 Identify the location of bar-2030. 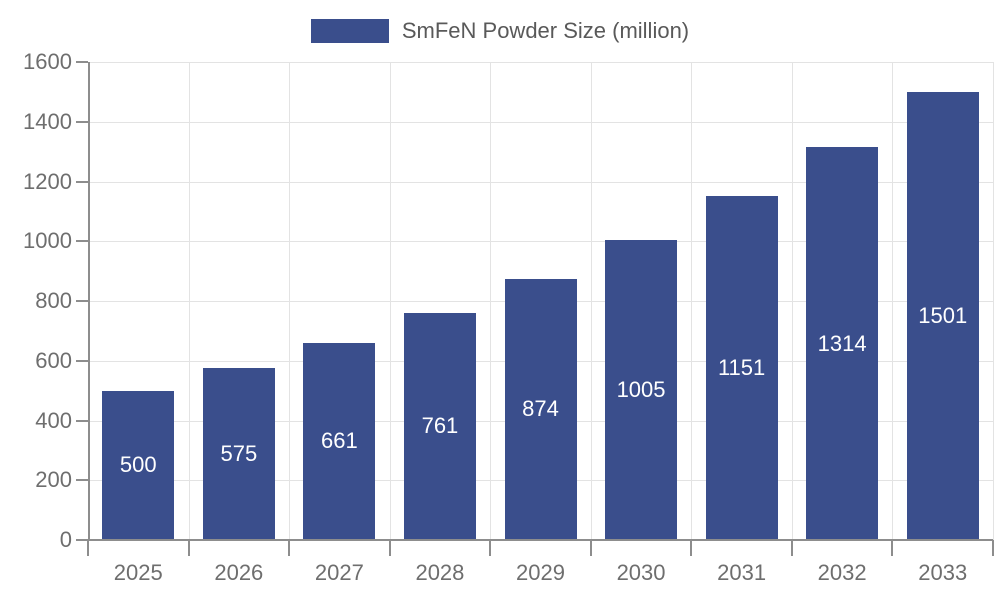
(641, 389).